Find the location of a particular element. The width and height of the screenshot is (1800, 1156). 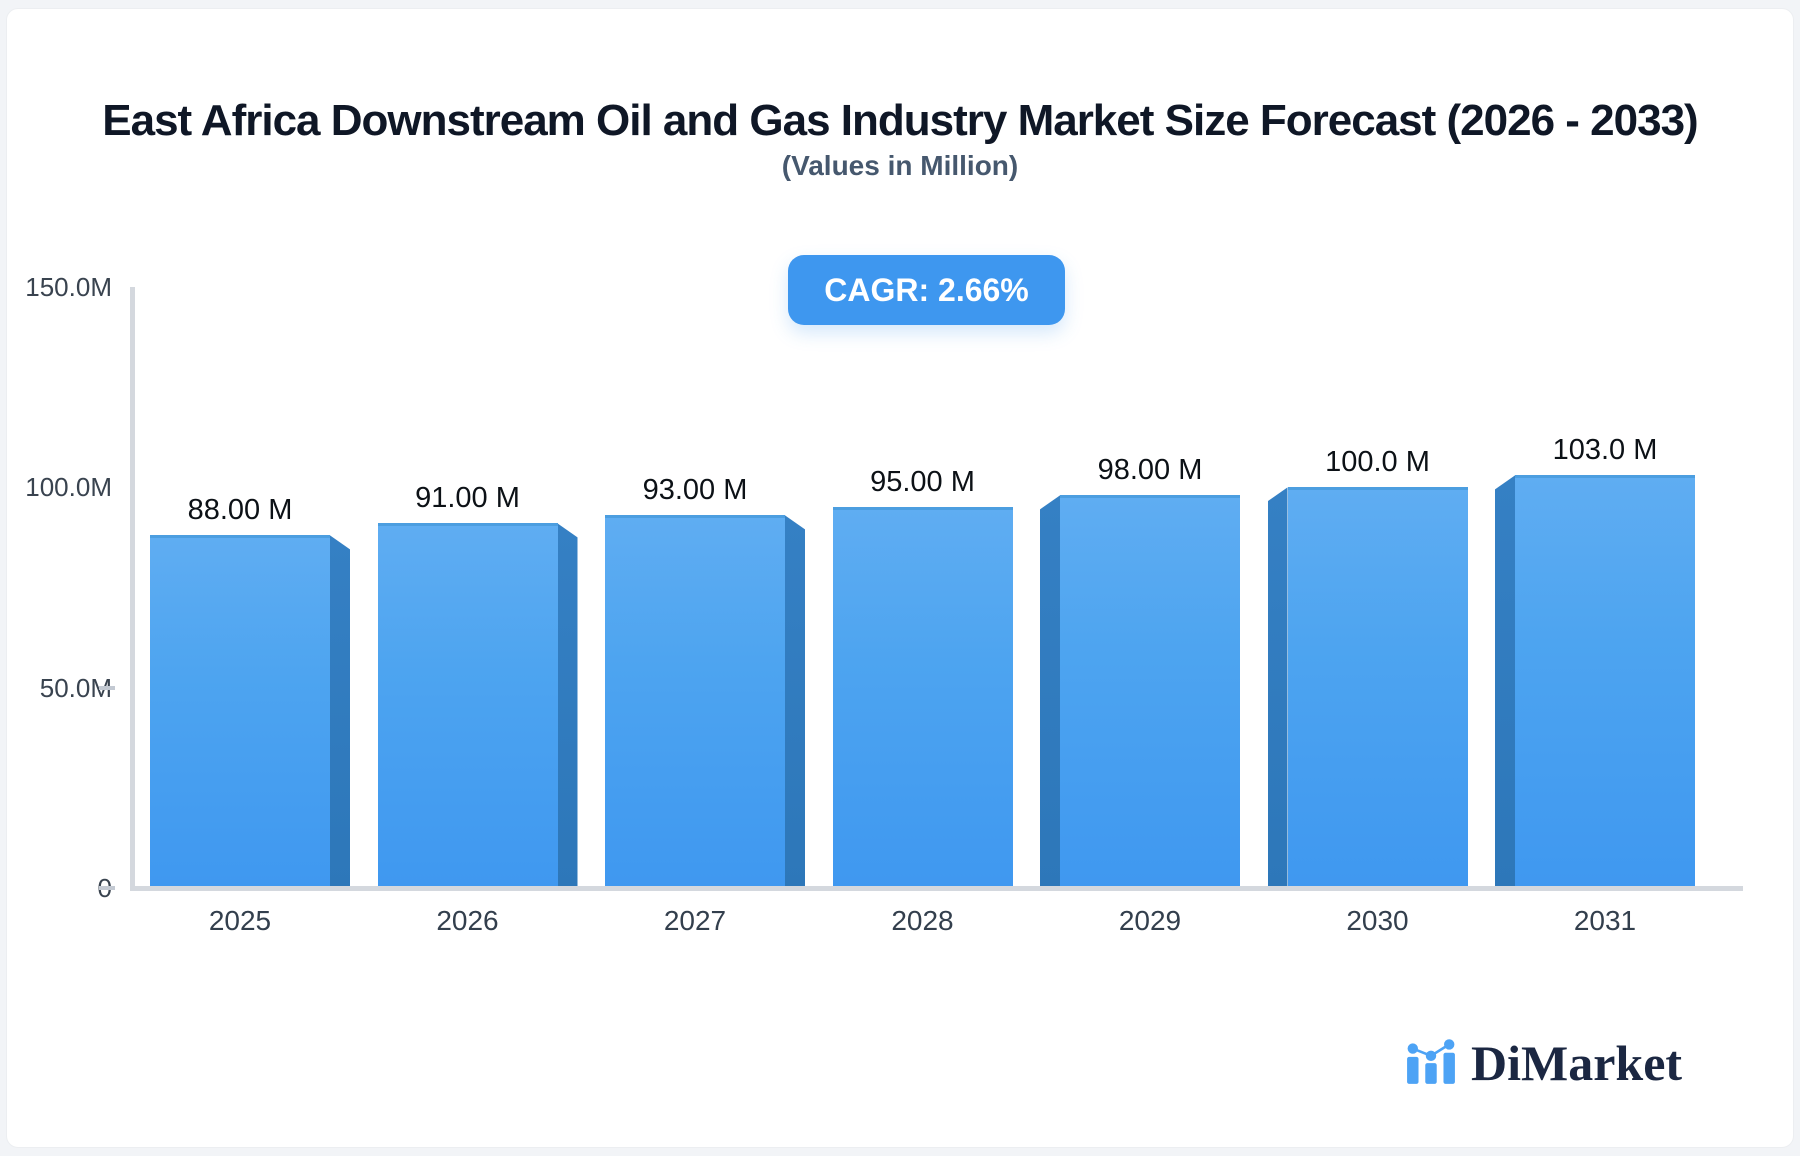

y-axis-tick-label: 100.0M is located at coordinates (68, 487).